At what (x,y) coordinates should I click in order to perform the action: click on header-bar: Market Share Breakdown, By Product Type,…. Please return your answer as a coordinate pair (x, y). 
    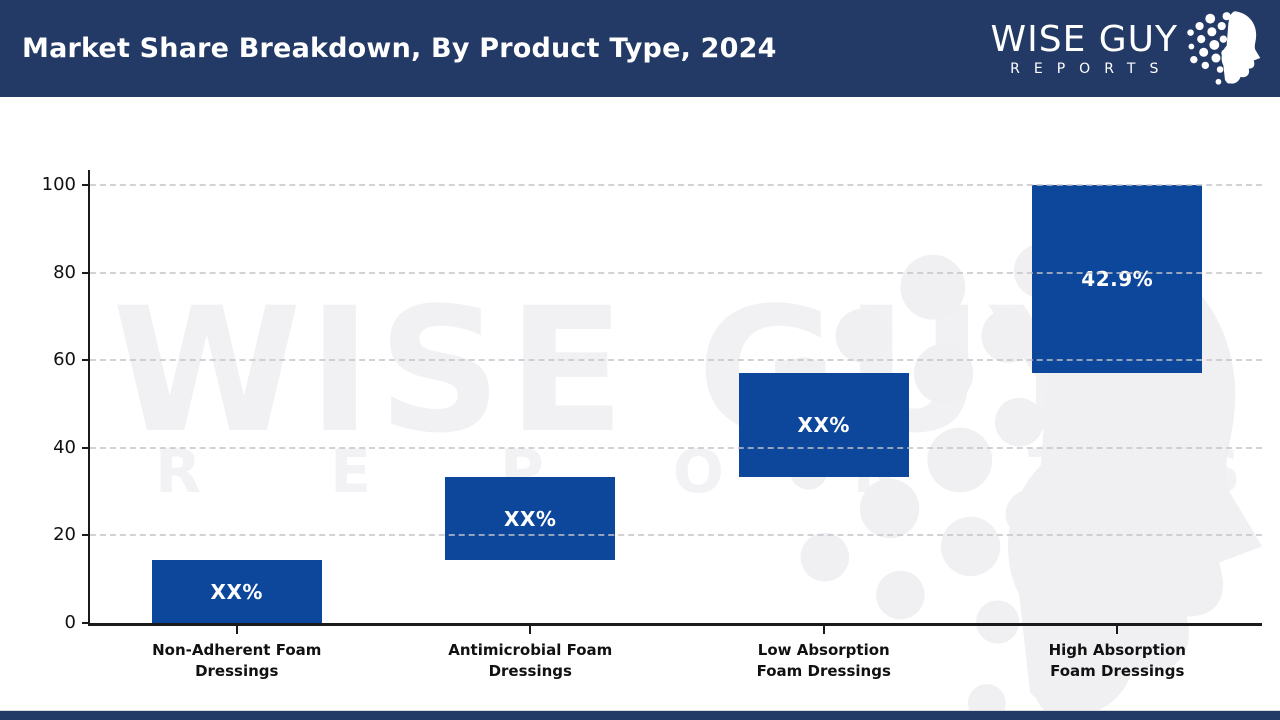
    Looking at the image, I should click on (640, 48).